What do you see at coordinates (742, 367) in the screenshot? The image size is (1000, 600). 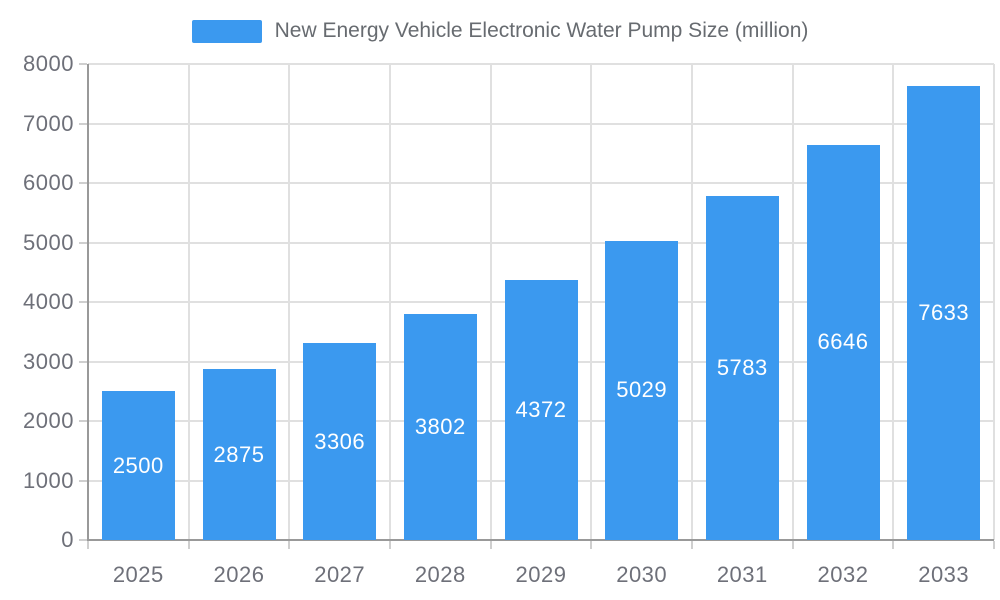 I see `bar-2031` at bounding box center [742, 367].